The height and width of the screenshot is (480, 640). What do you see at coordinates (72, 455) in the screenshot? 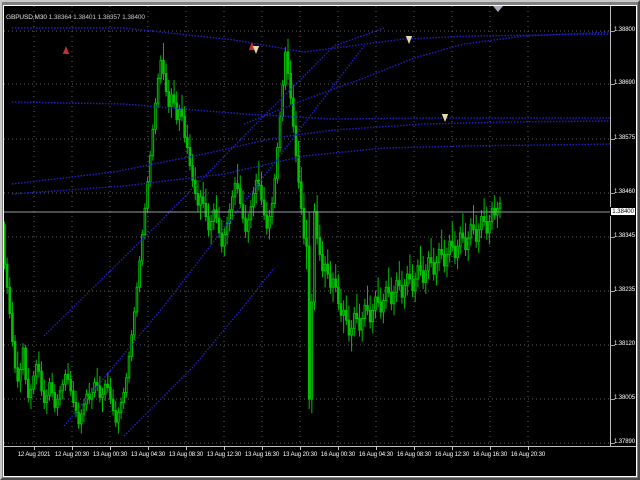
I see `time-label: 12 Aug 20:30` at bounding box center [72, 455].